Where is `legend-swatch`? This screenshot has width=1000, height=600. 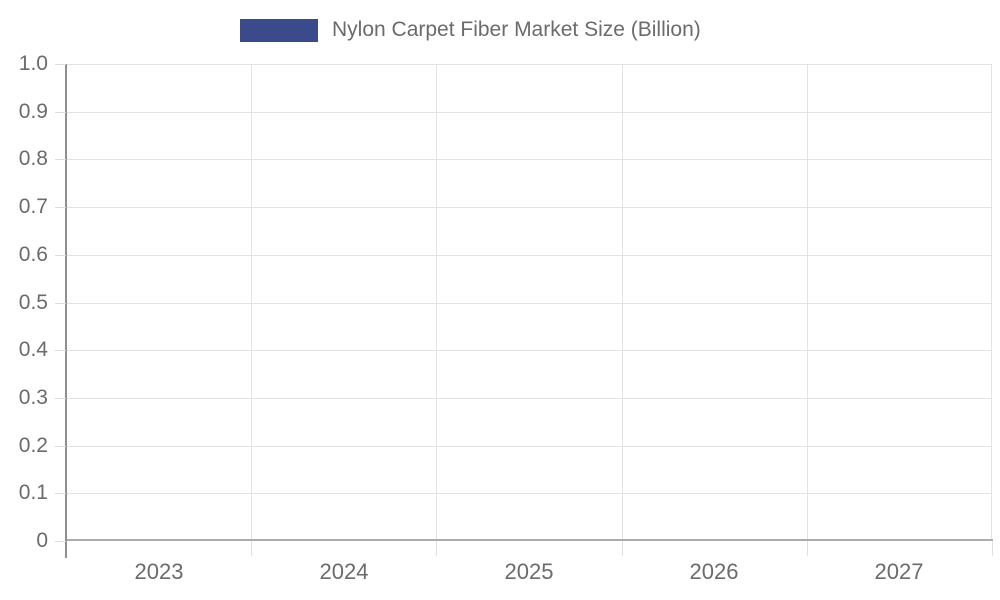 legend-swatch is located at coordinates (279, 30).